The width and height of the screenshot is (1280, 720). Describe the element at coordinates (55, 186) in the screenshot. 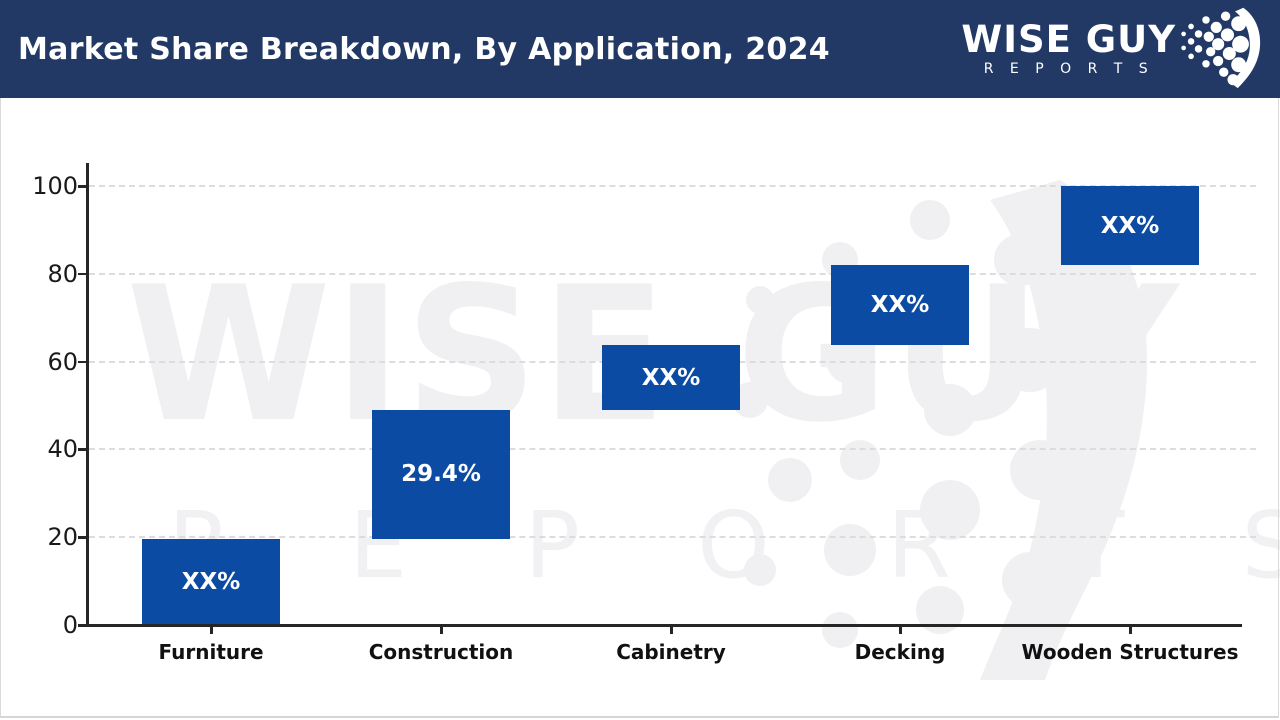

I see `y-tick-label-100: 100` at that location.